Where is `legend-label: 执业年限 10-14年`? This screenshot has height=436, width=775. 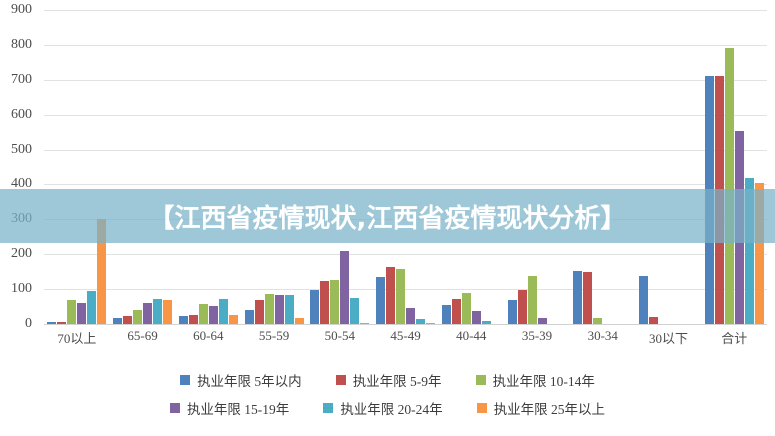 legend-label: 执业年限 10-14年 is located at coordinates (543, 381).